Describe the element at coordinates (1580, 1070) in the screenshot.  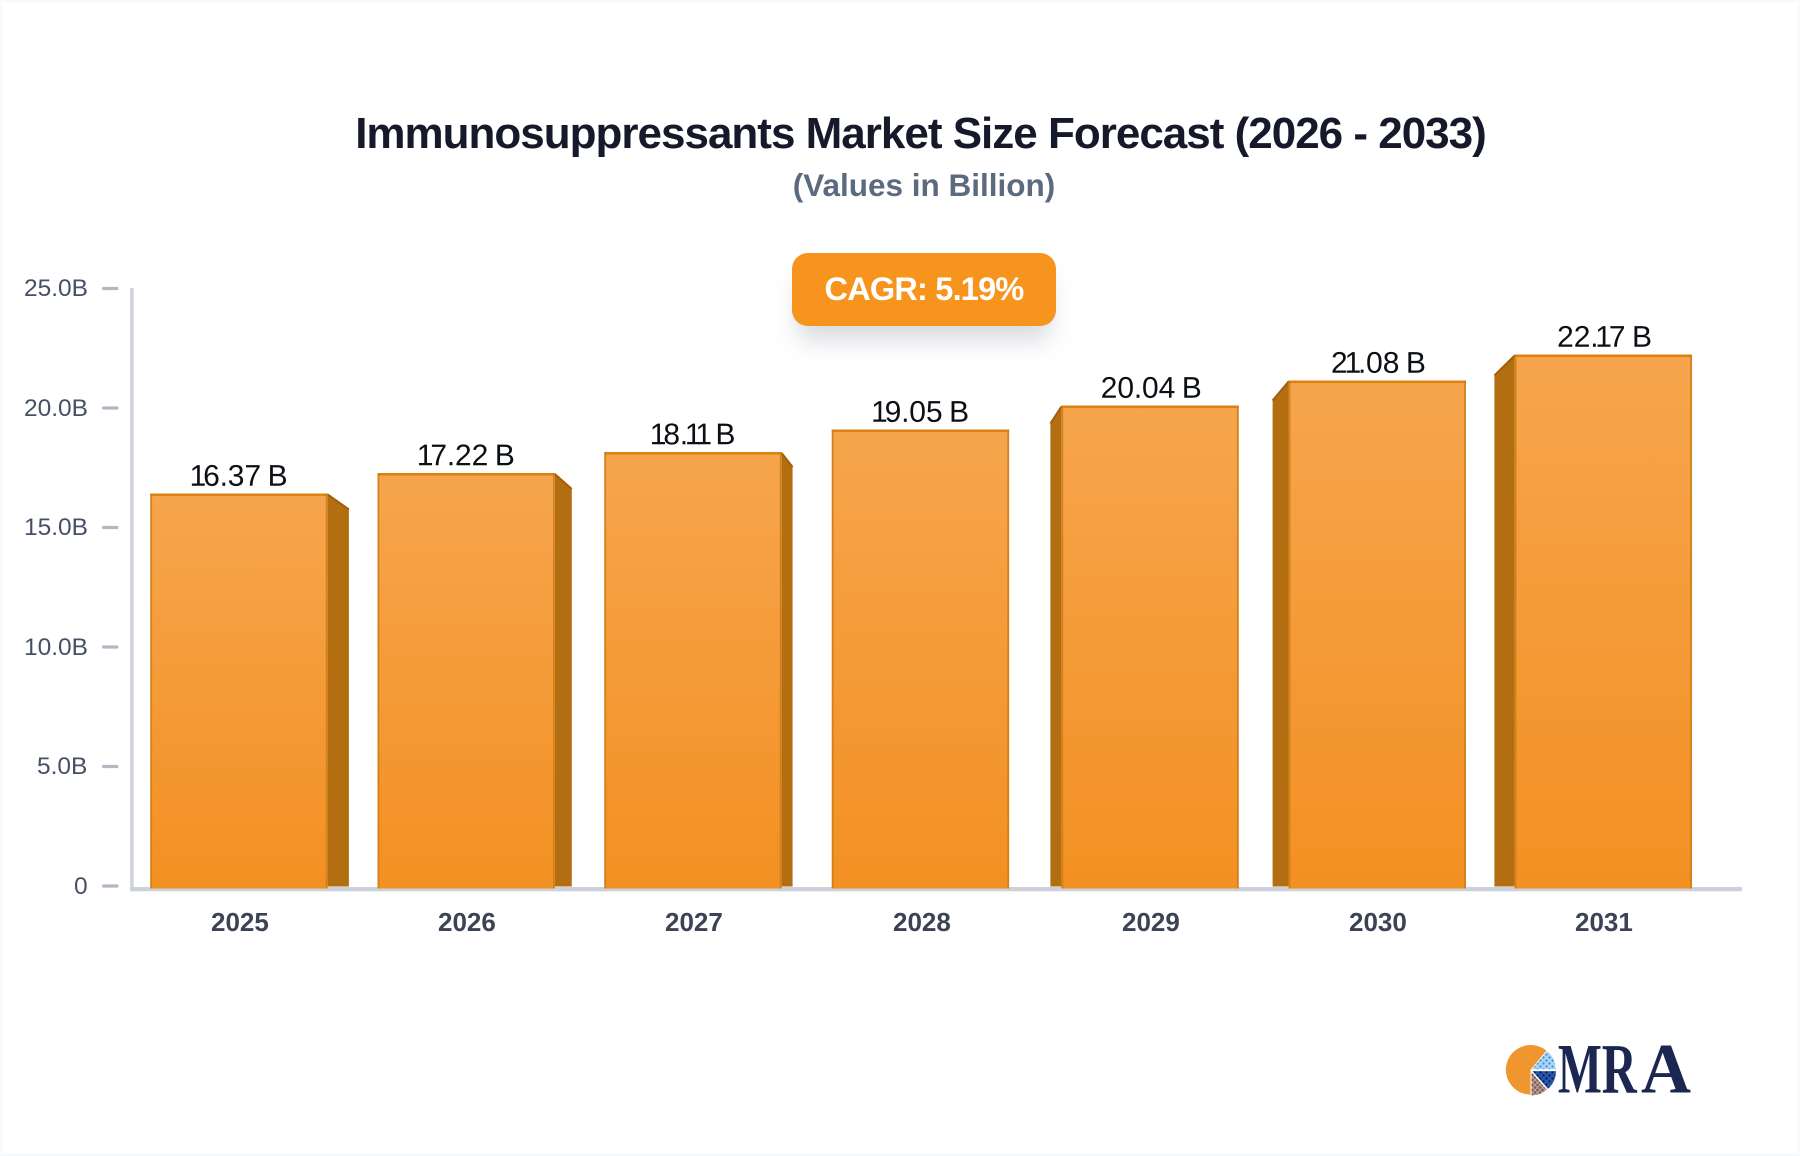
I see `svg-text: M` at that location.